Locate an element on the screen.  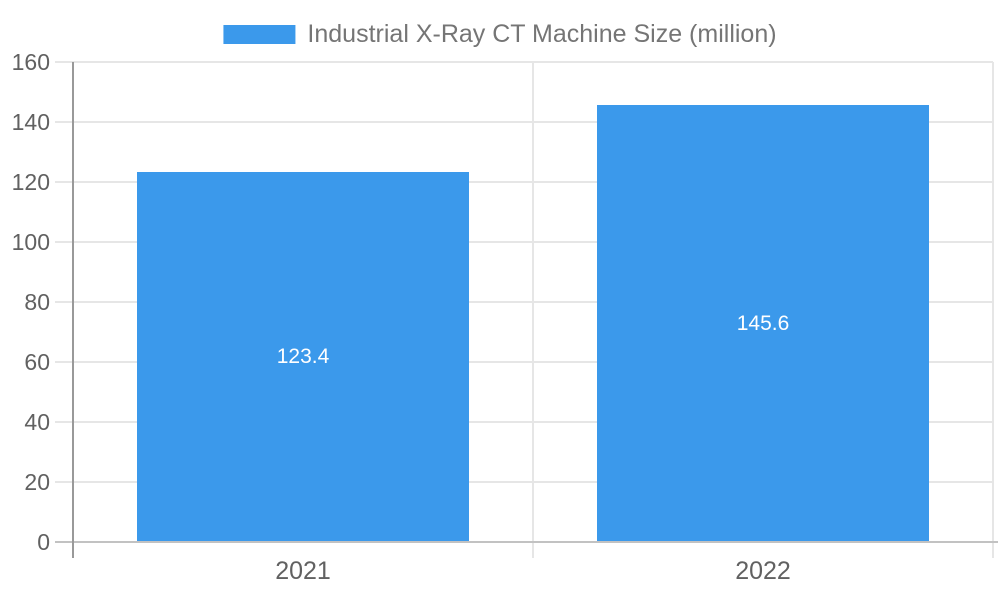
y-axis-tick-label: 0 is located at coordinates (43, 542).